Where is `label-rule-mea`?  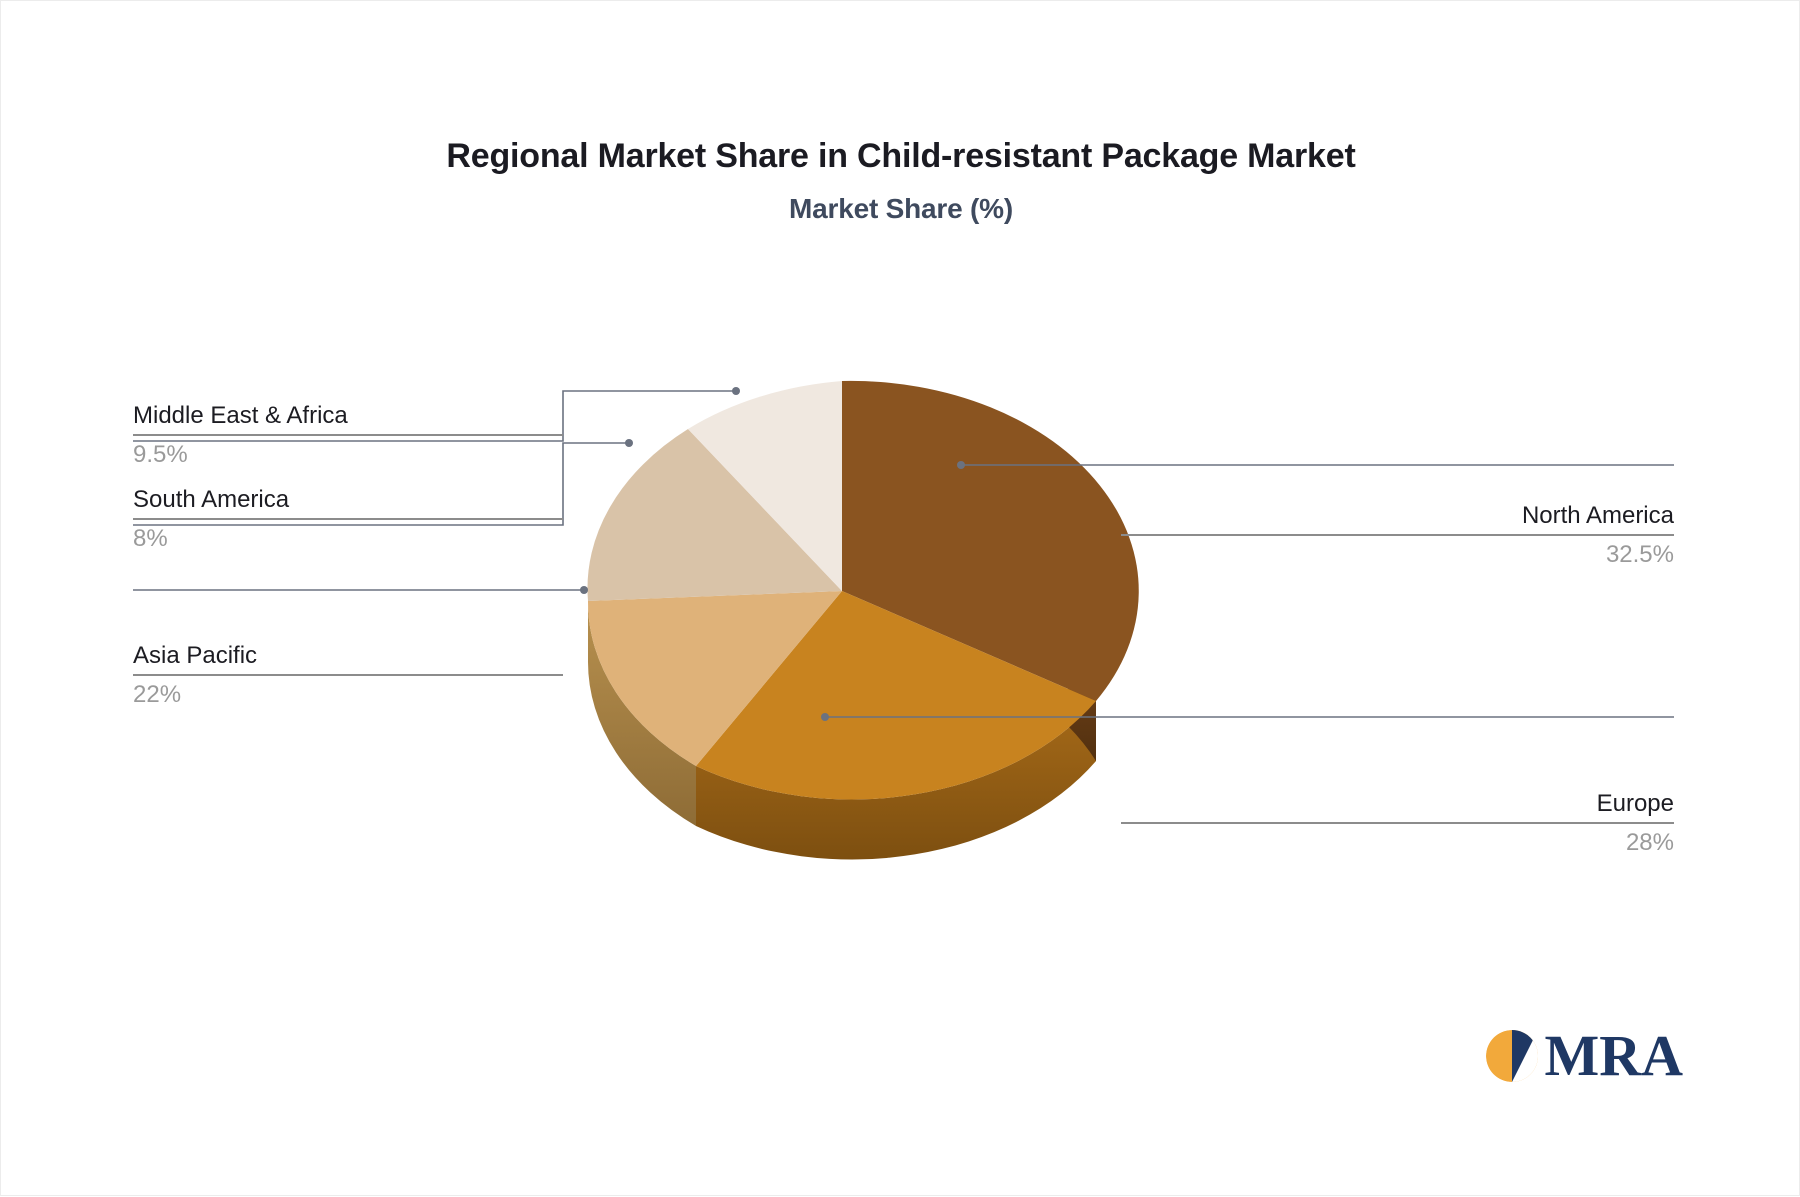 label-rule-mea is located at coordinates (348, 435).